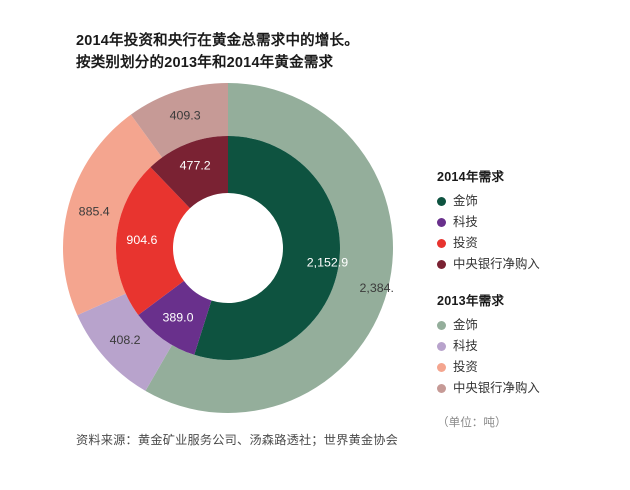 Image resolution: width=630 pixels, height=490 pixels. Describe the element at coordinates (327, 263) in the screenshot. I see `segment-value-label: 2,152.9` at that location.